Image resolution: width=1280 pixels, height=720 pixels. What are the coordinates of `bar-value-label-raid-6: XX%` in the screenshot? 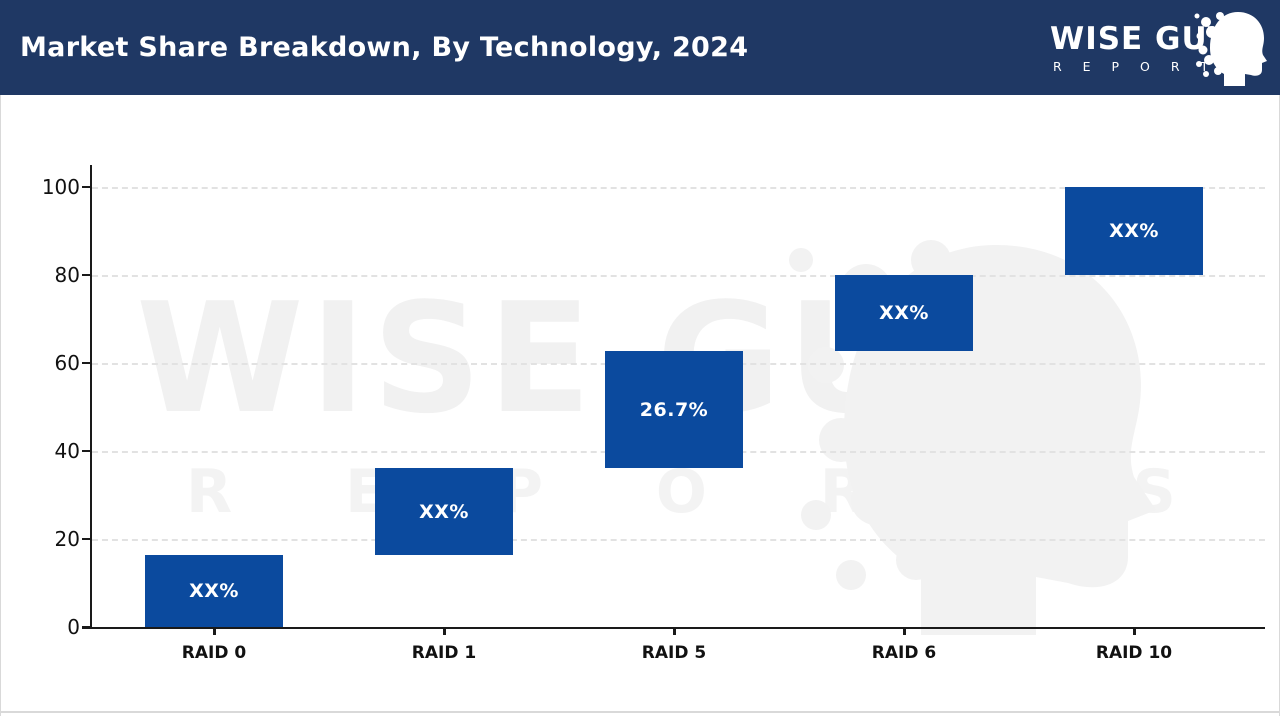 It's located at (904, 312).